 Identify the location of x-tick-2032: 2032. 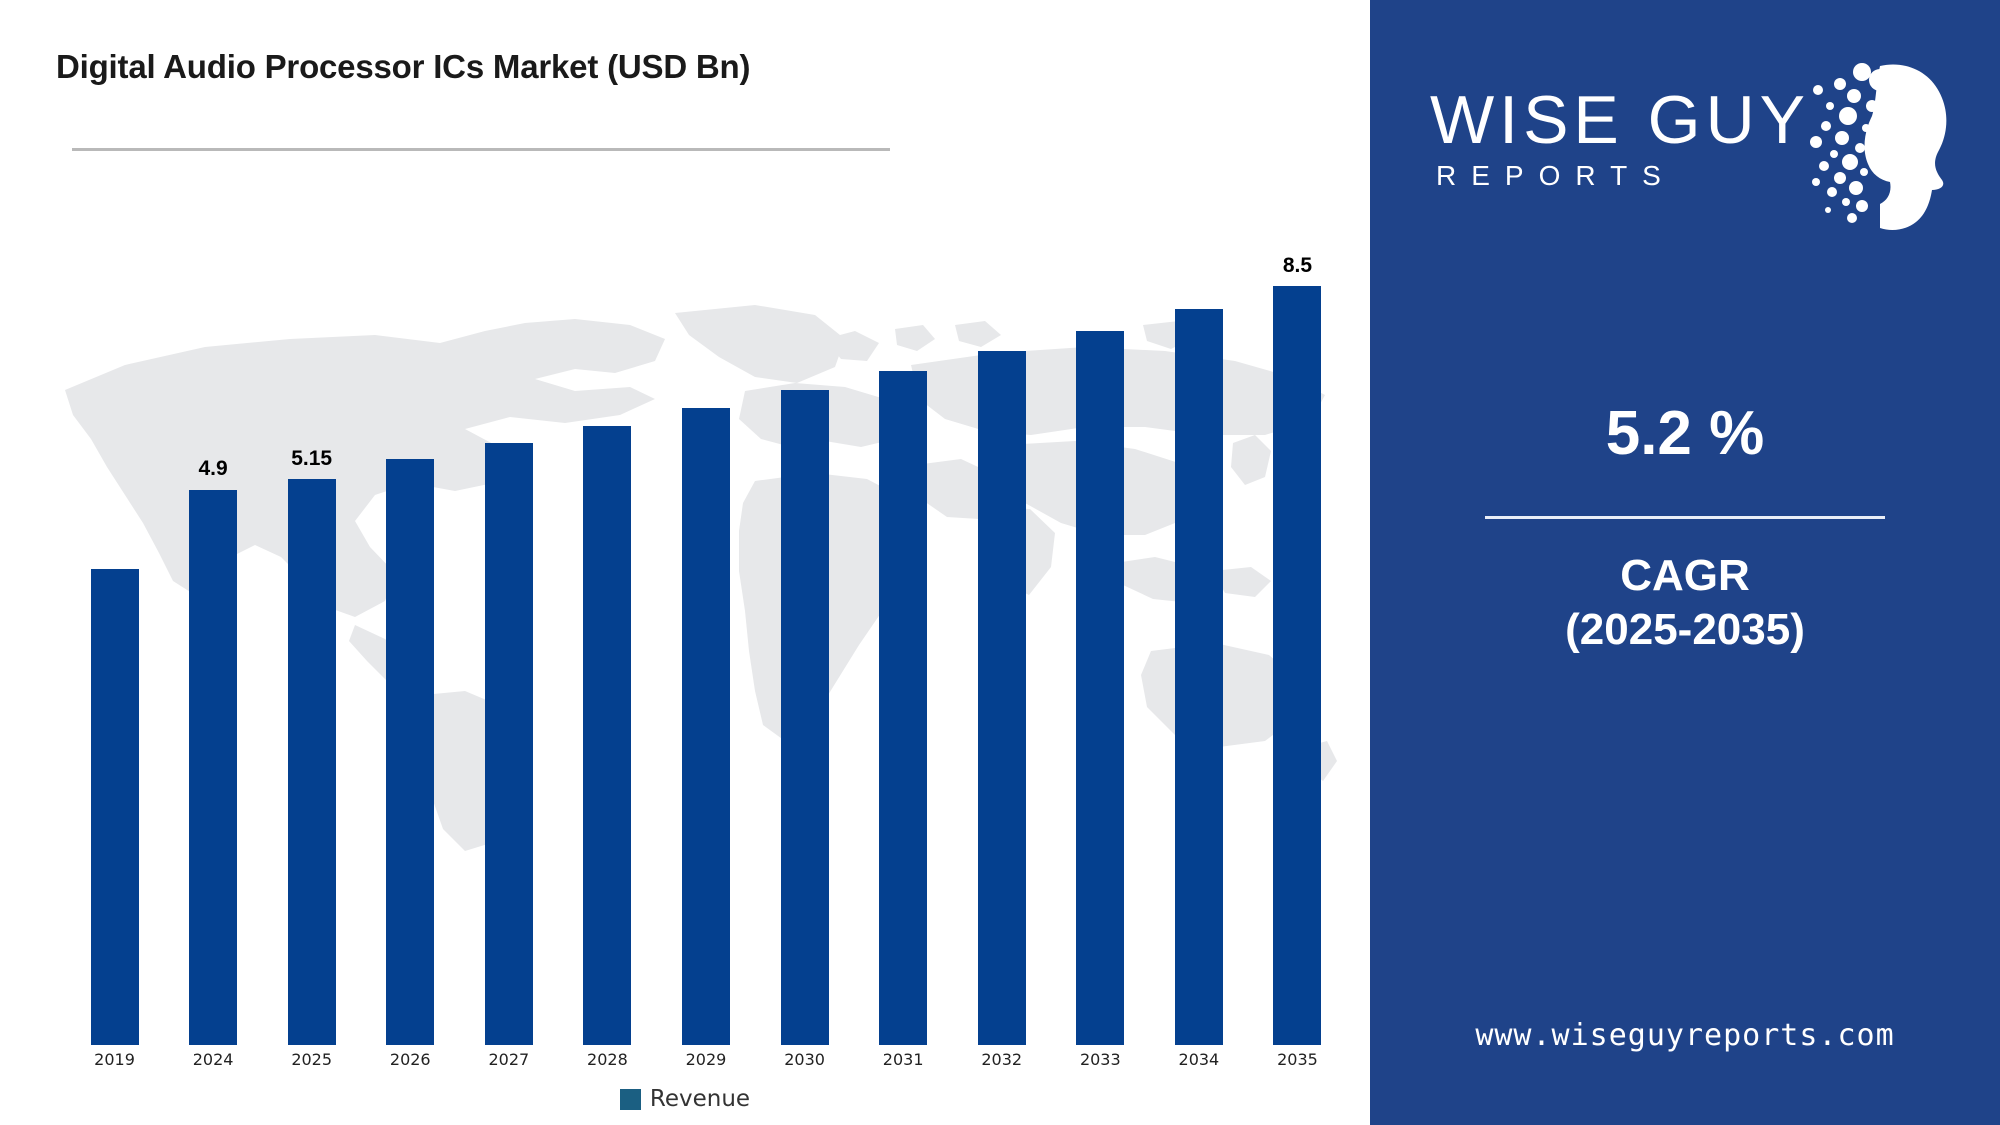
(1002, 1059).